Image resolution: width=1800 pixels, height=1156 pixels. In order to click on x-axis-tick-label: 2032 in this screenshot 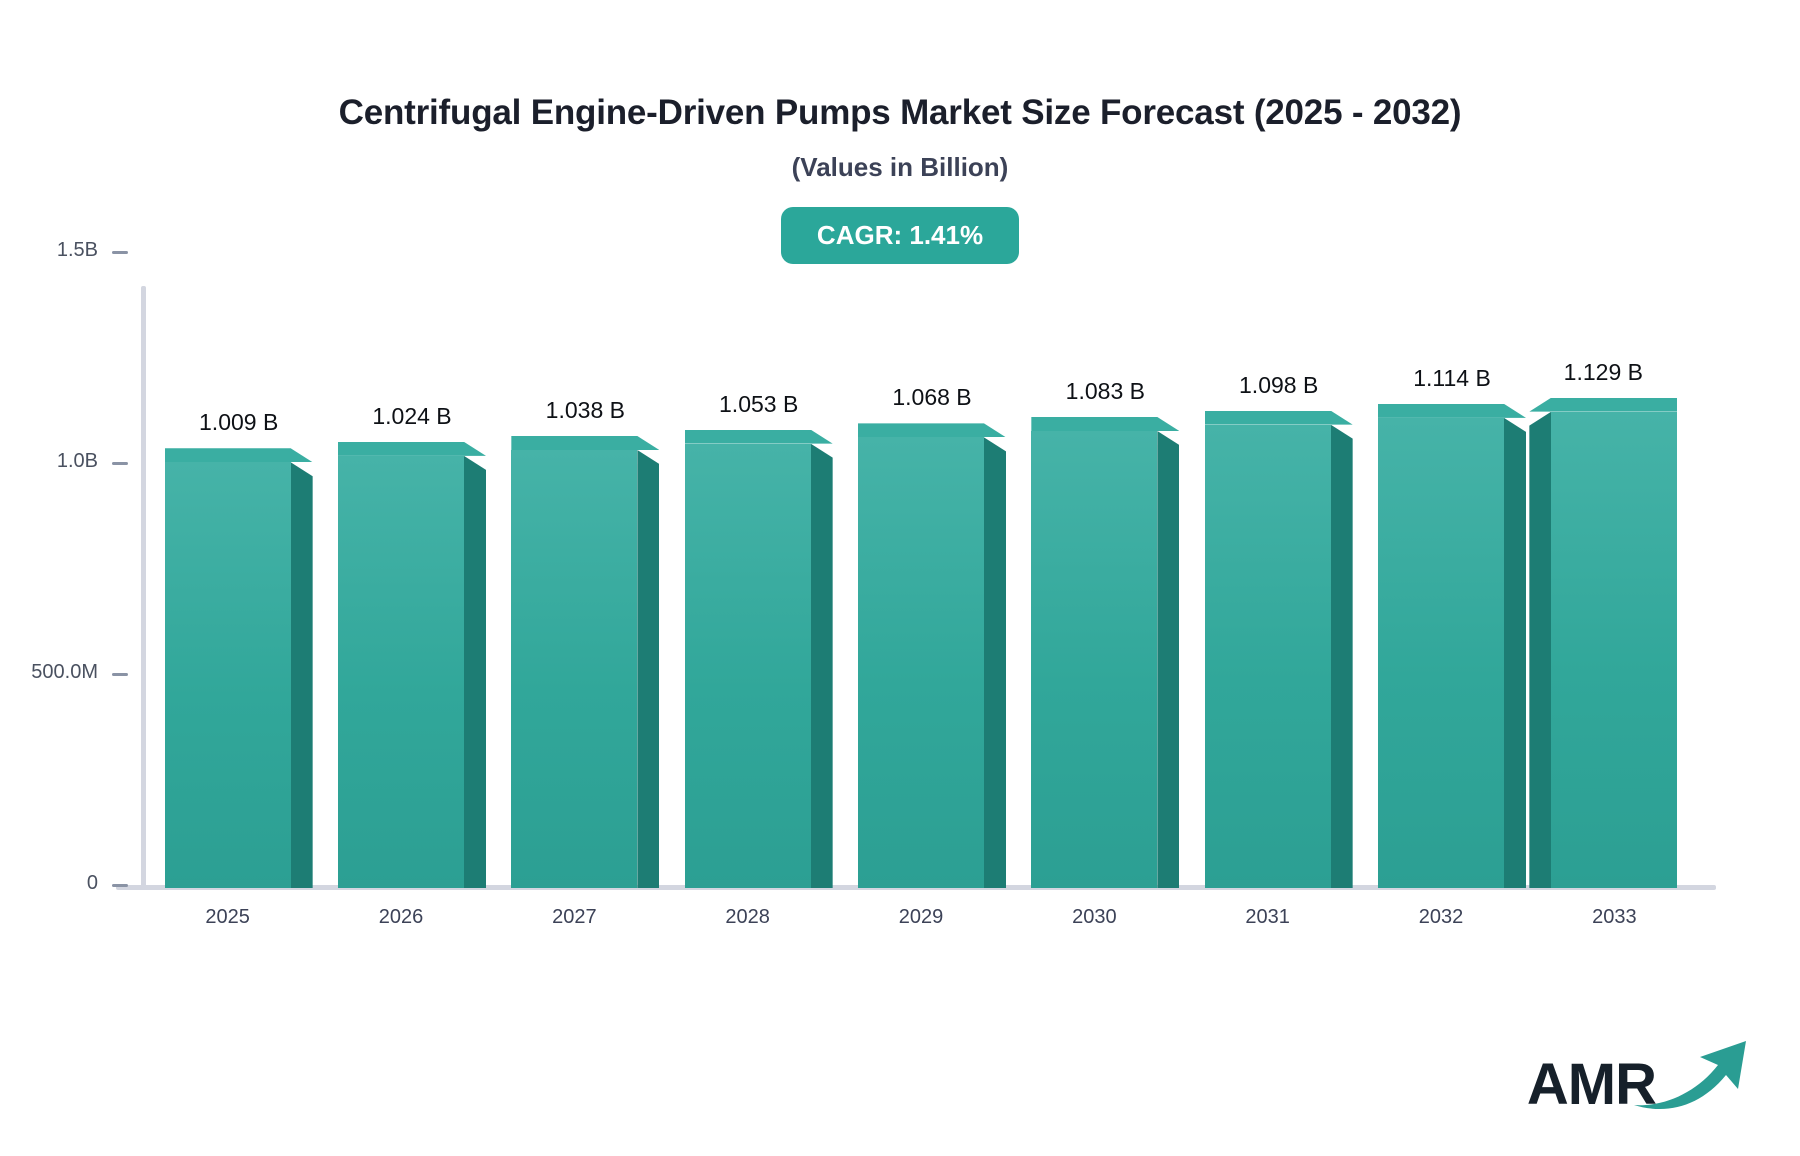, I will do `click(1441, 917)`.